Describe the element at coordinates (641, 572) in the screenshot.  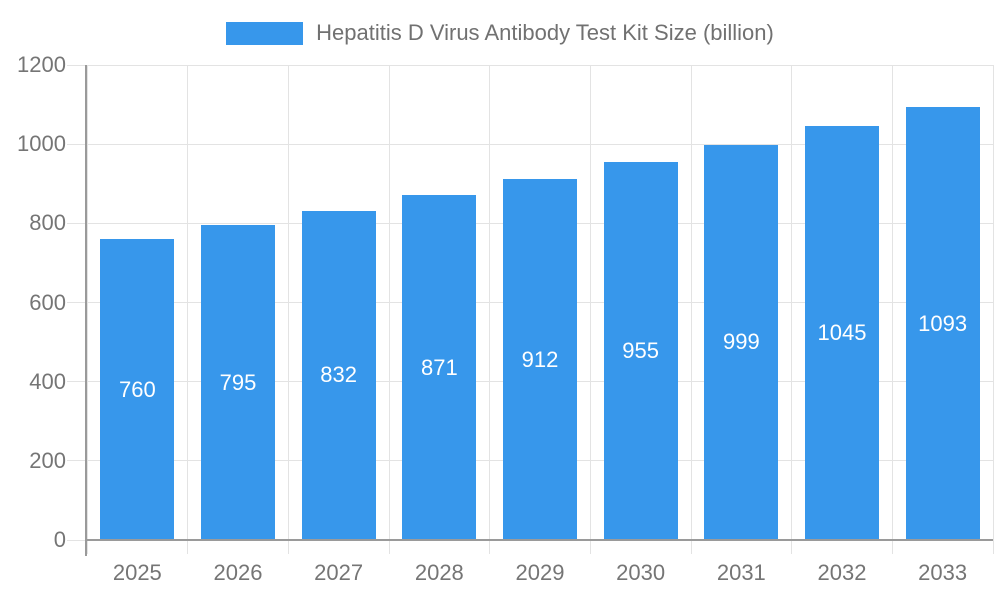
I see `x-tick-label: 2030` at that location.